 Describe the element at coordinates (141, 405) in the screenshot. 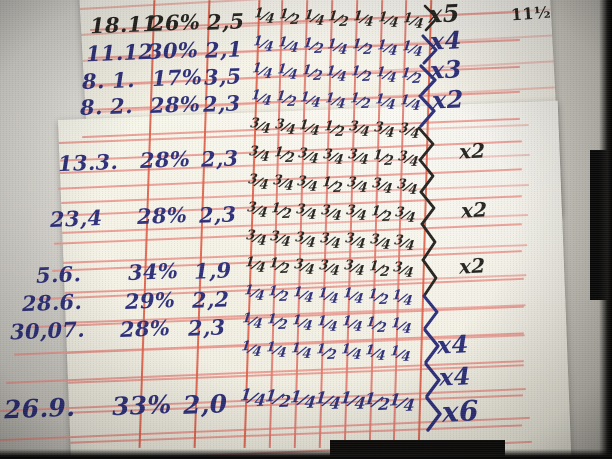

I see `row-percent: 33%` at that location.